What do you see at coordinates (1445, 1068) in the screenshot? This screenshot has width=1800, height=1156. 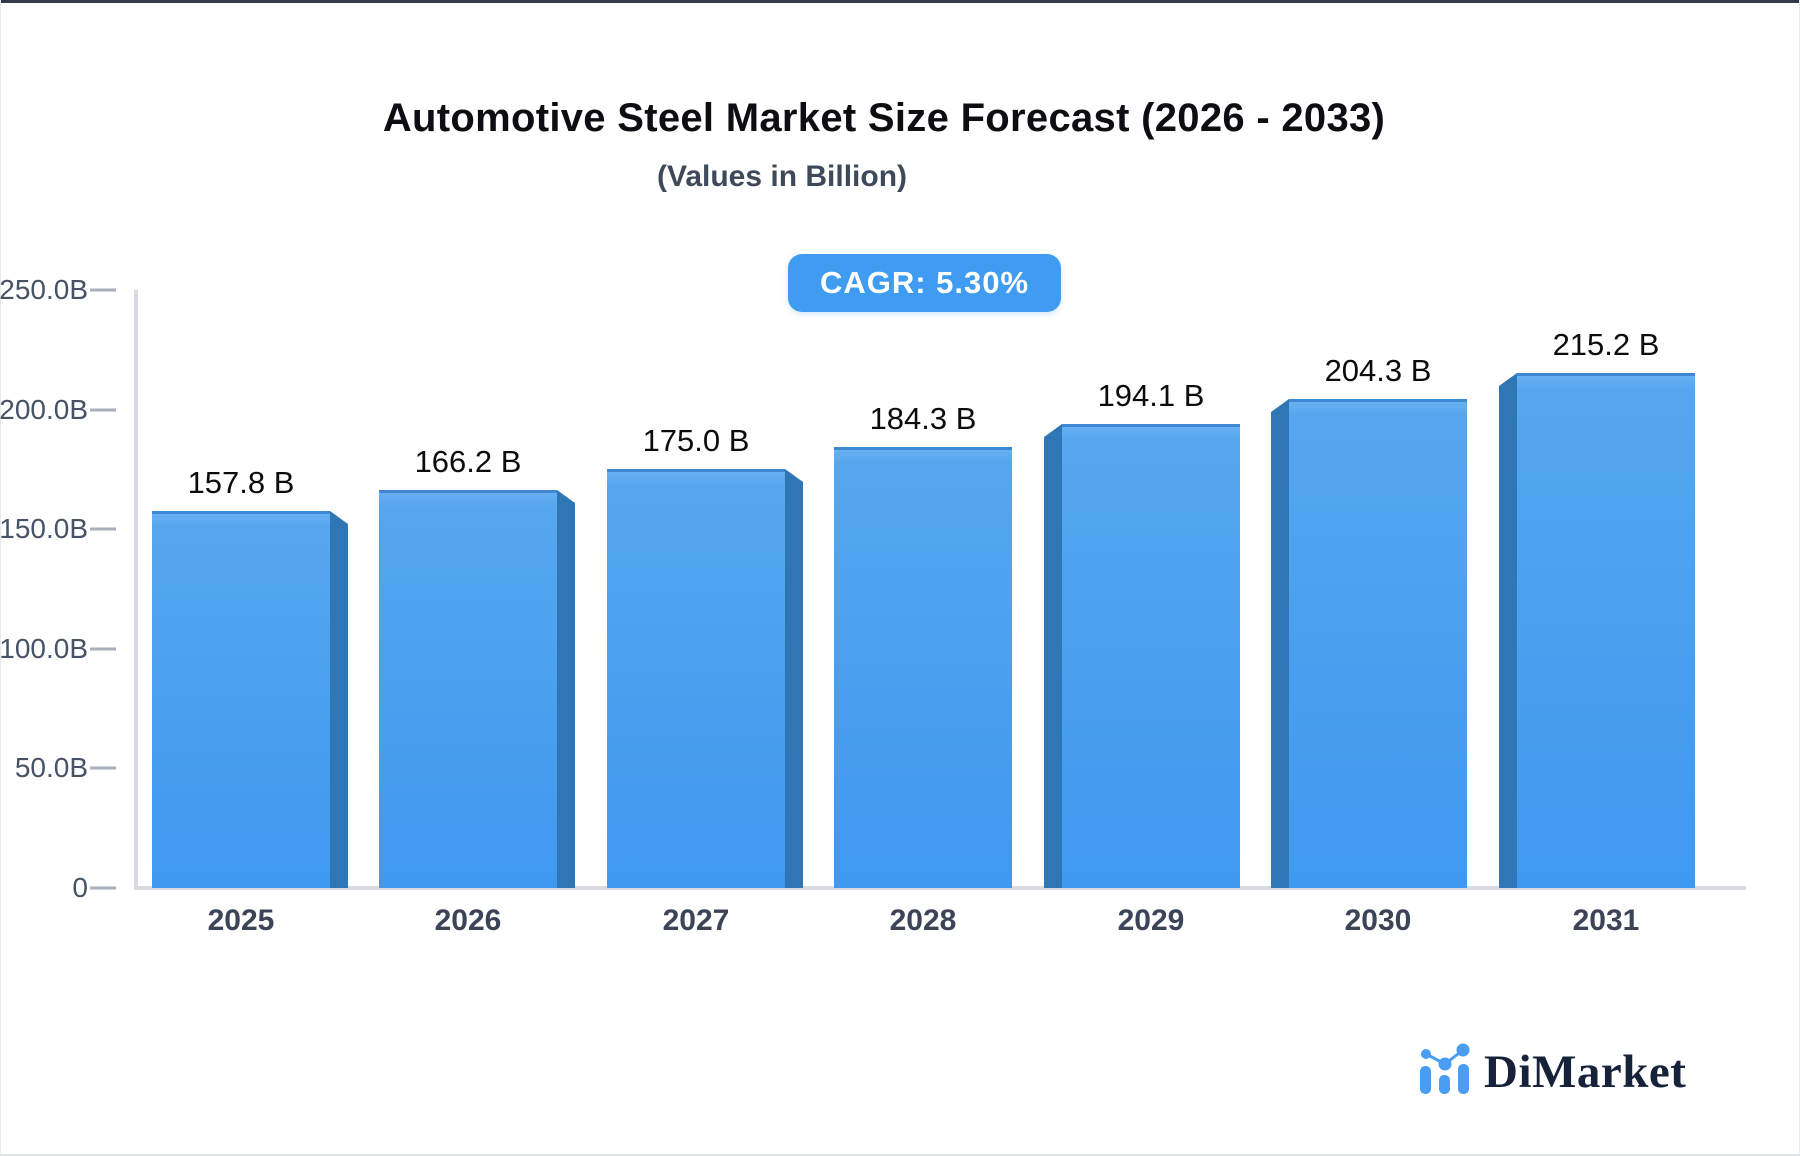 I see `dimarket-logo-icon` at bounding box center [1445, 1068].